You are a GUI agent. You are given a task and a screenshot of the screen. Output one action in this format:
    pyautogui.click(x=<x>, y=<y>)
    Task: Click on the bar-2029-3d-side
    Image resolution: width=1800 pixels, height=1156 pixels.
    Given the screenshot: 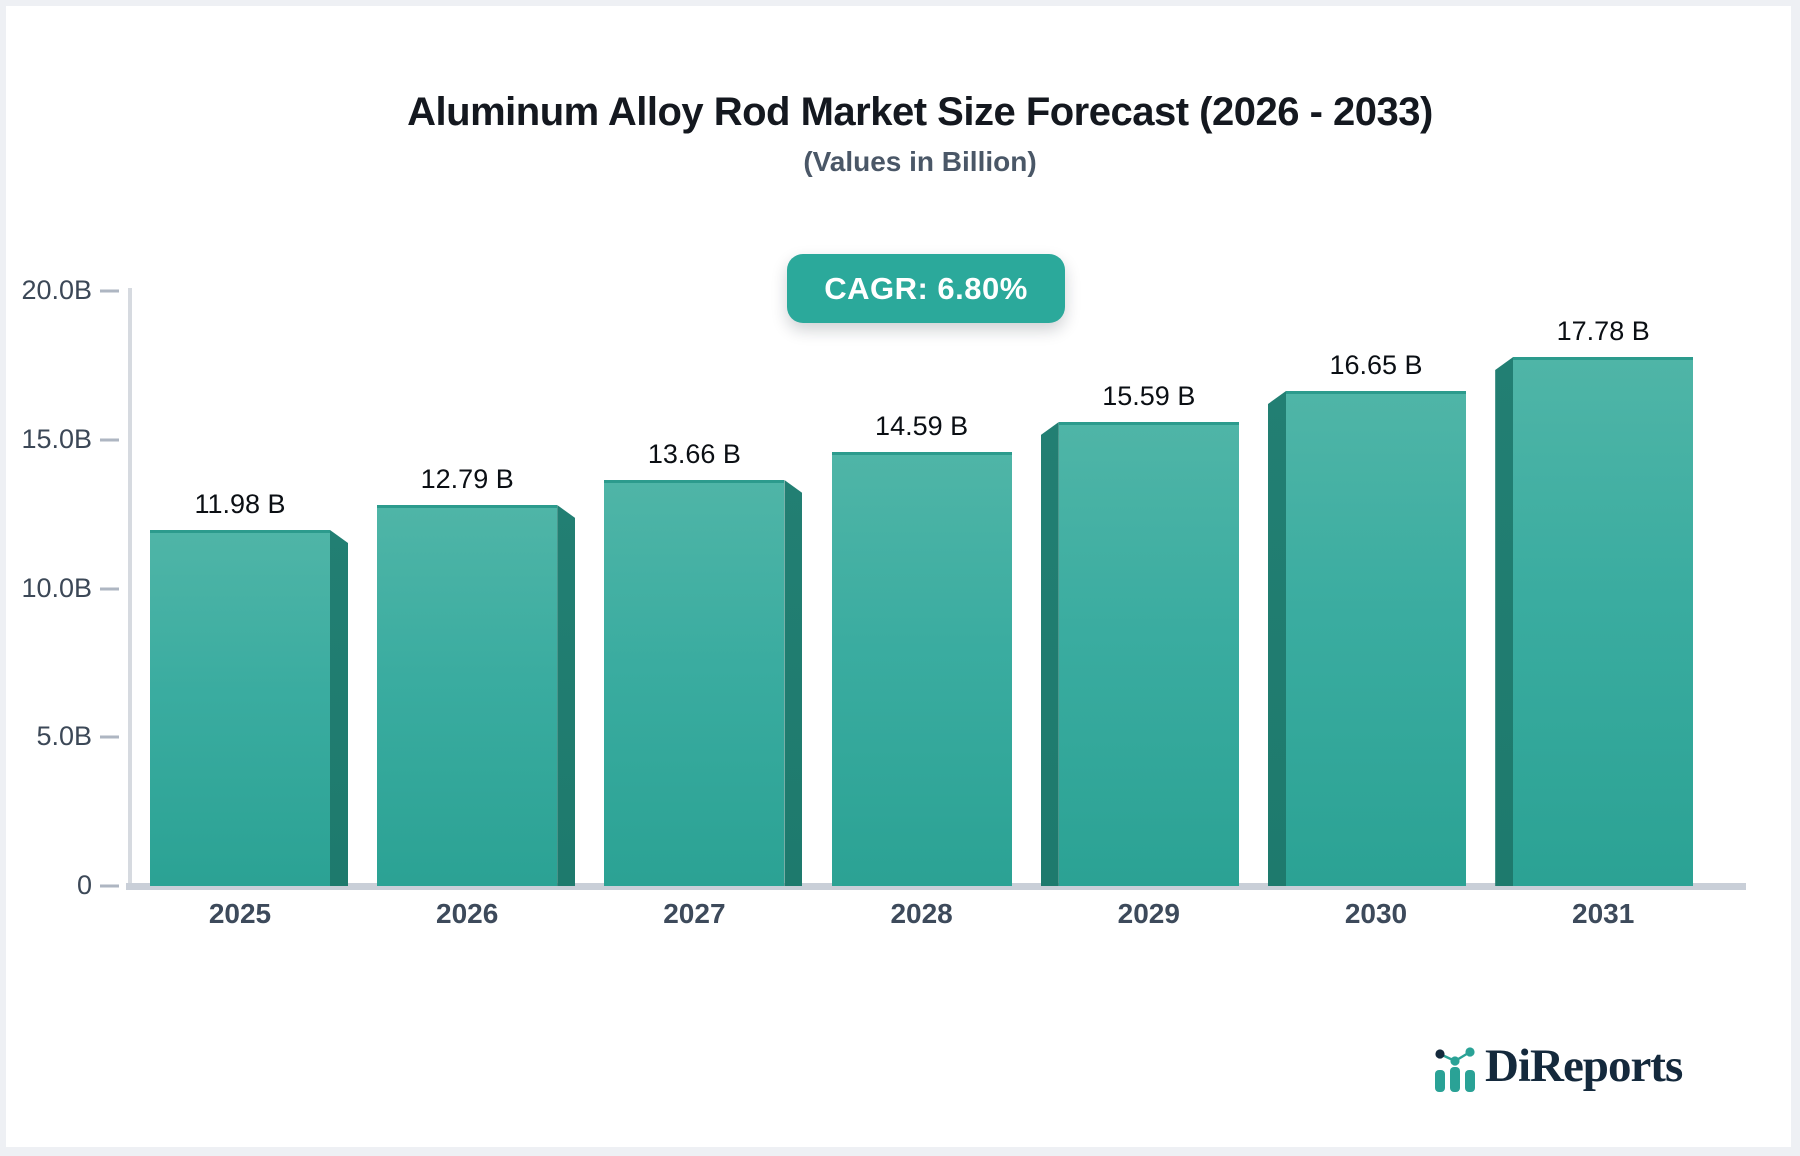 What is the action you would take?
    pyautogui.click(x=1049, y=654)
    